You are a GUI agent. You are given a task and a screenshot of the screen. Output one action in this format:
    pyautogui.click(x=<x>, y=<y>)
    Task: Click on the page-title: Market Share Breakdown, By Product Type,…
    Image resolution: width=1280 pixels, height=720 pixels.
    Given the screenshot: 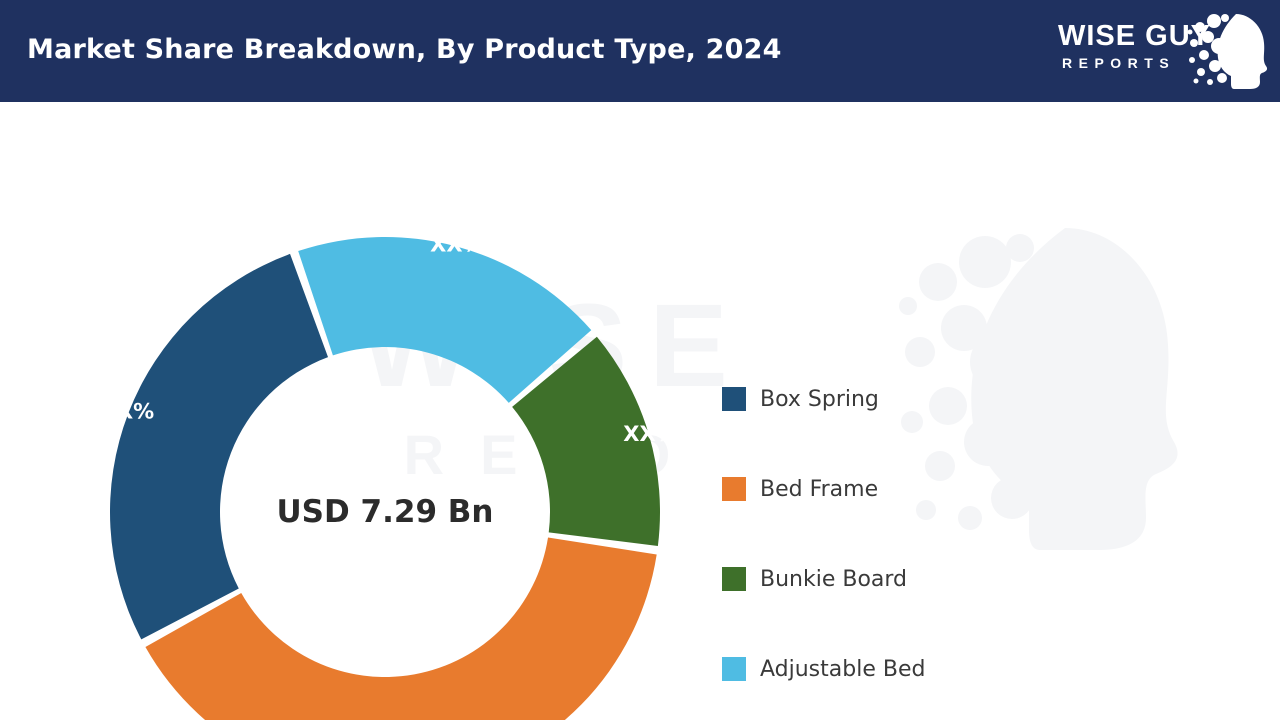 What is the action you would take?
    pyautogui.click(x=404, y=49)
    